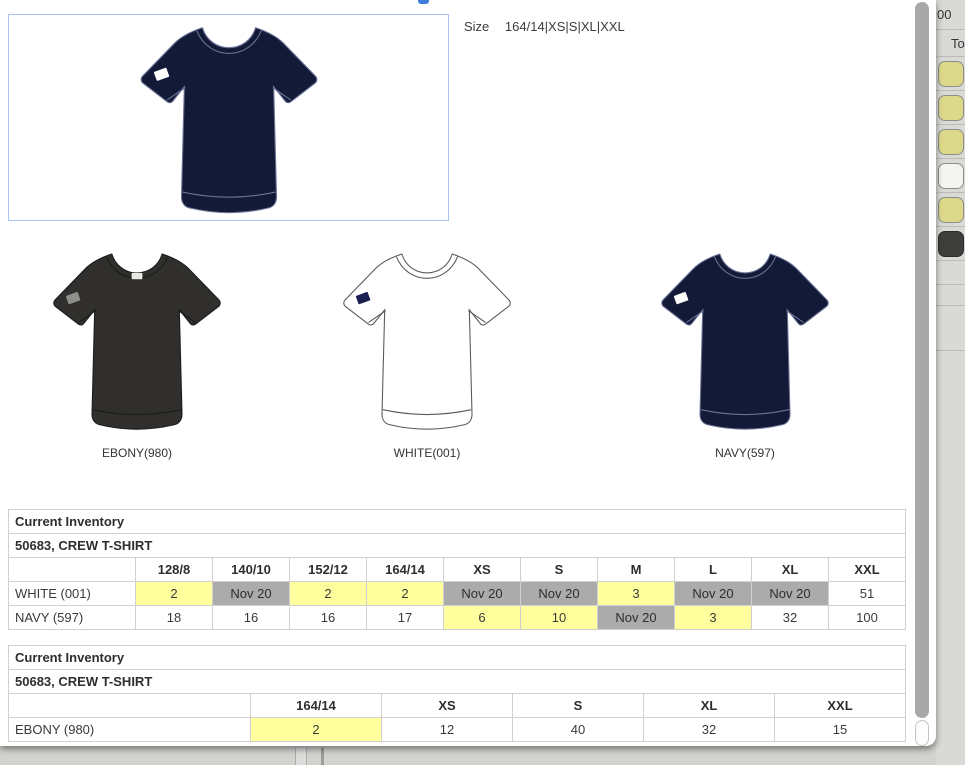 Image resolution: width=965 pixels, height=765 pixels. What do you see at coordinates (137, 276) in the screenshot?
I see `neck-label` at bounding box center [137, 276].